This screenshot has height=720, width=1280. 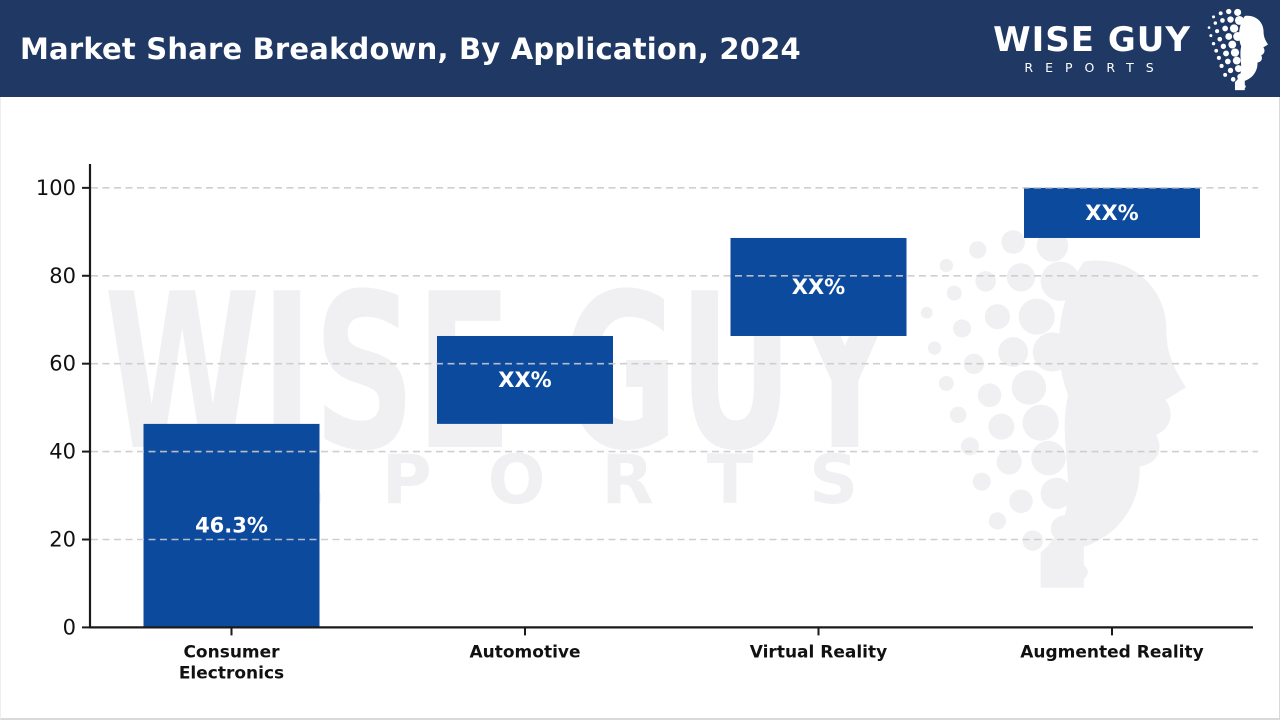 What do you see at coordinates (231, 662) in the screenshot?
I see `x-tick-label: Consumer Electronics` at bounding box center [231, 662].